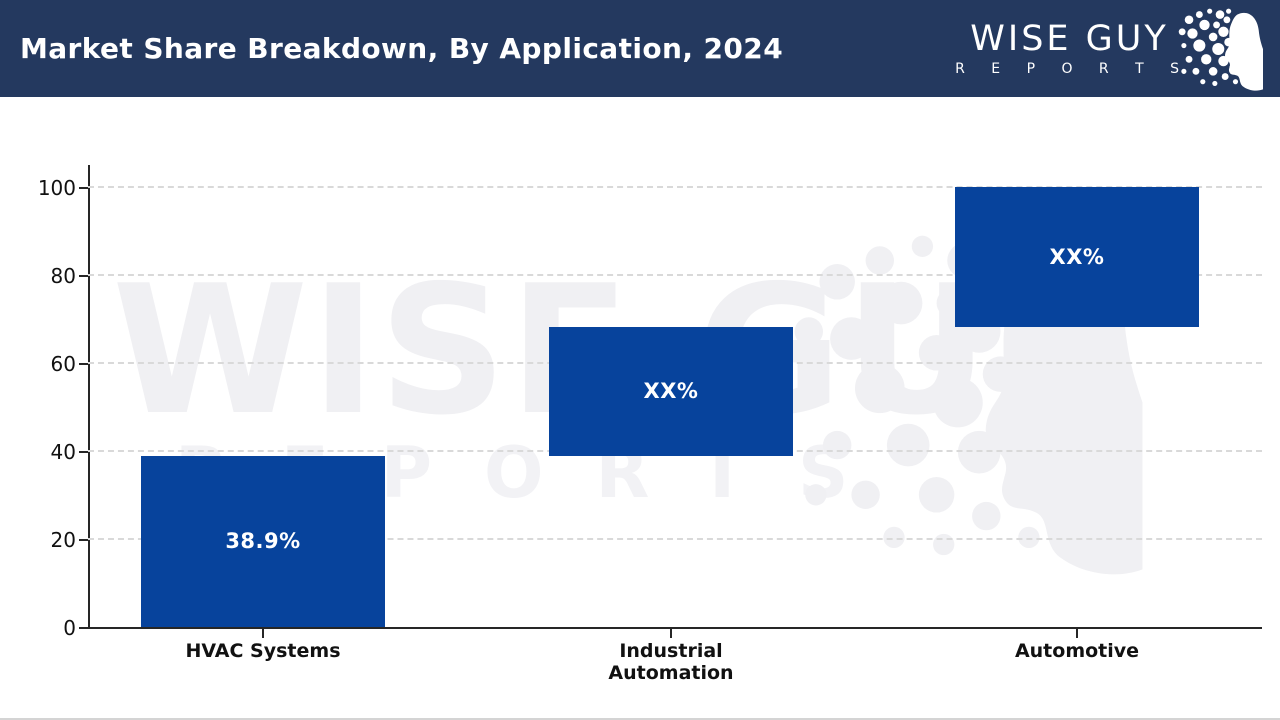  I want to click on bar-label: 38.9%, so click(263, 541).